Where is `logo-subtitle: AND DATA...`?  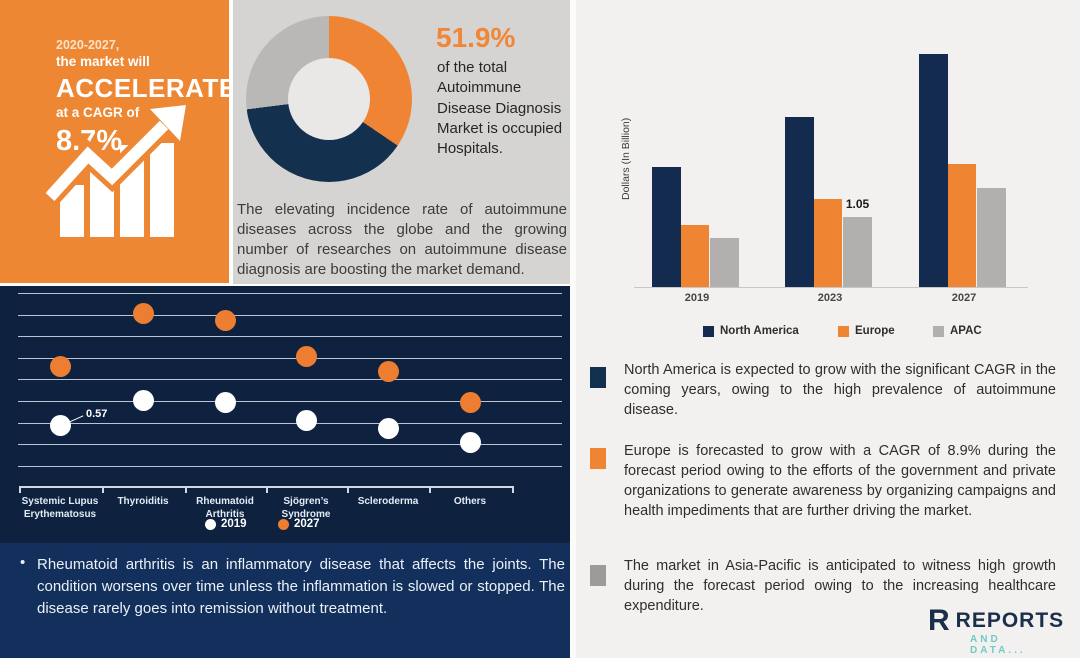 logo-subtitle: AND DATA... is located at coordinates (998, 645).